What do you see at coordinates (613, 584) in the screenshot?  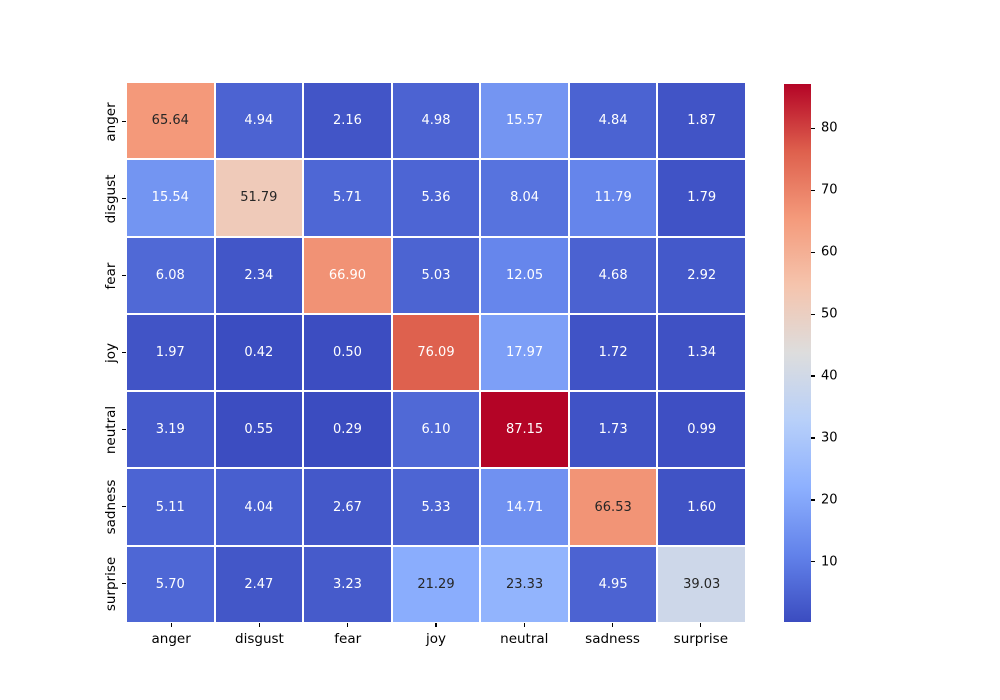 I see `heatmap-cell-surprise-sadness: 4.95` at bounding box center [613, 584].